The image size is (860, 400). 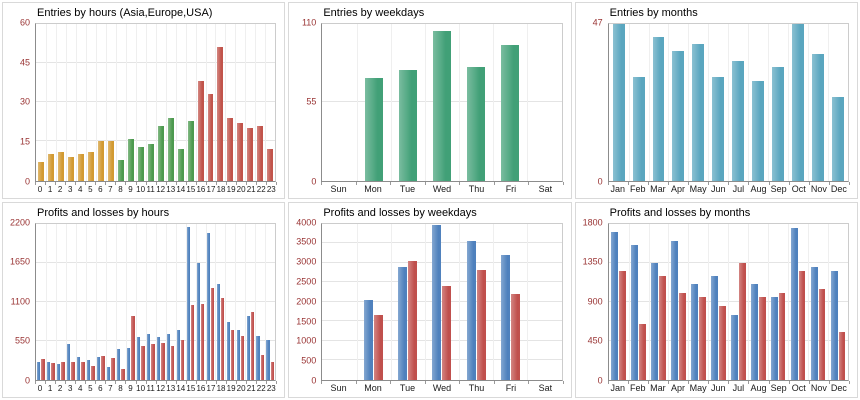 I want to click on x-tick-label: May, so click(x=698, y=188).